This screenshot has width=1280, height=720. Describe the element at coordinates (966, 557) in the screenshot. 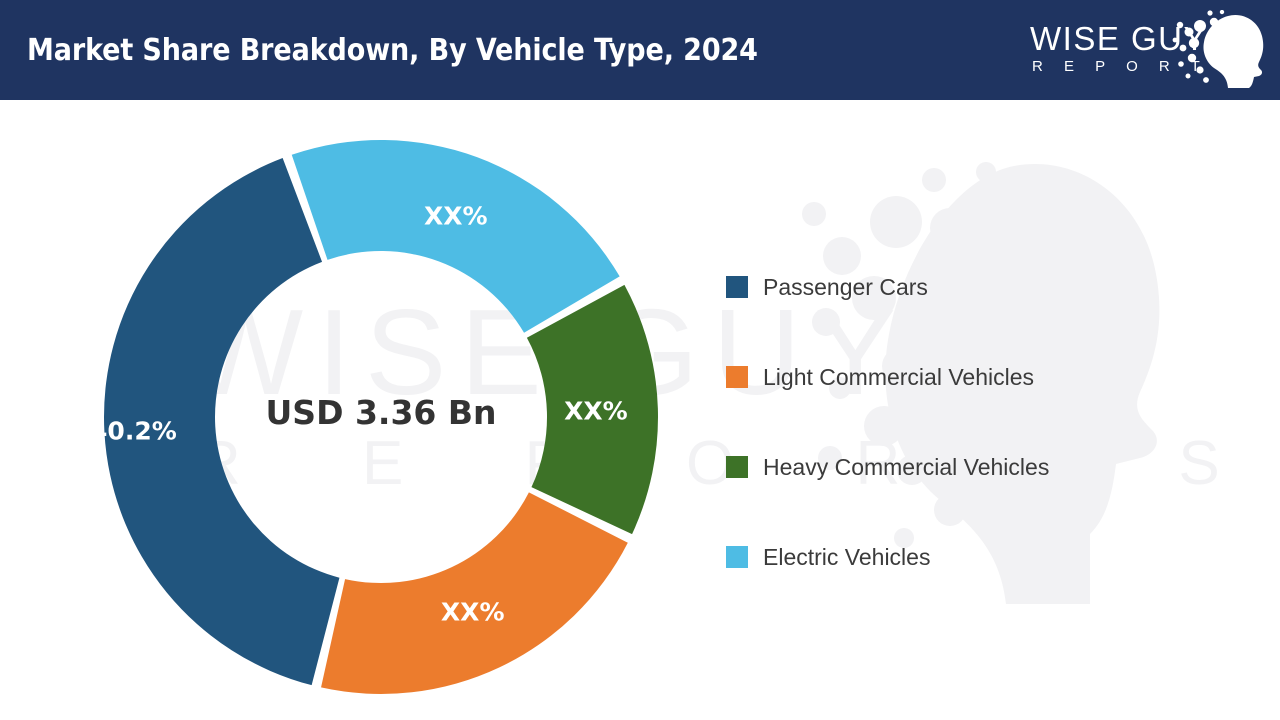

I see `legend-item: Electric Vehicles` at that location.